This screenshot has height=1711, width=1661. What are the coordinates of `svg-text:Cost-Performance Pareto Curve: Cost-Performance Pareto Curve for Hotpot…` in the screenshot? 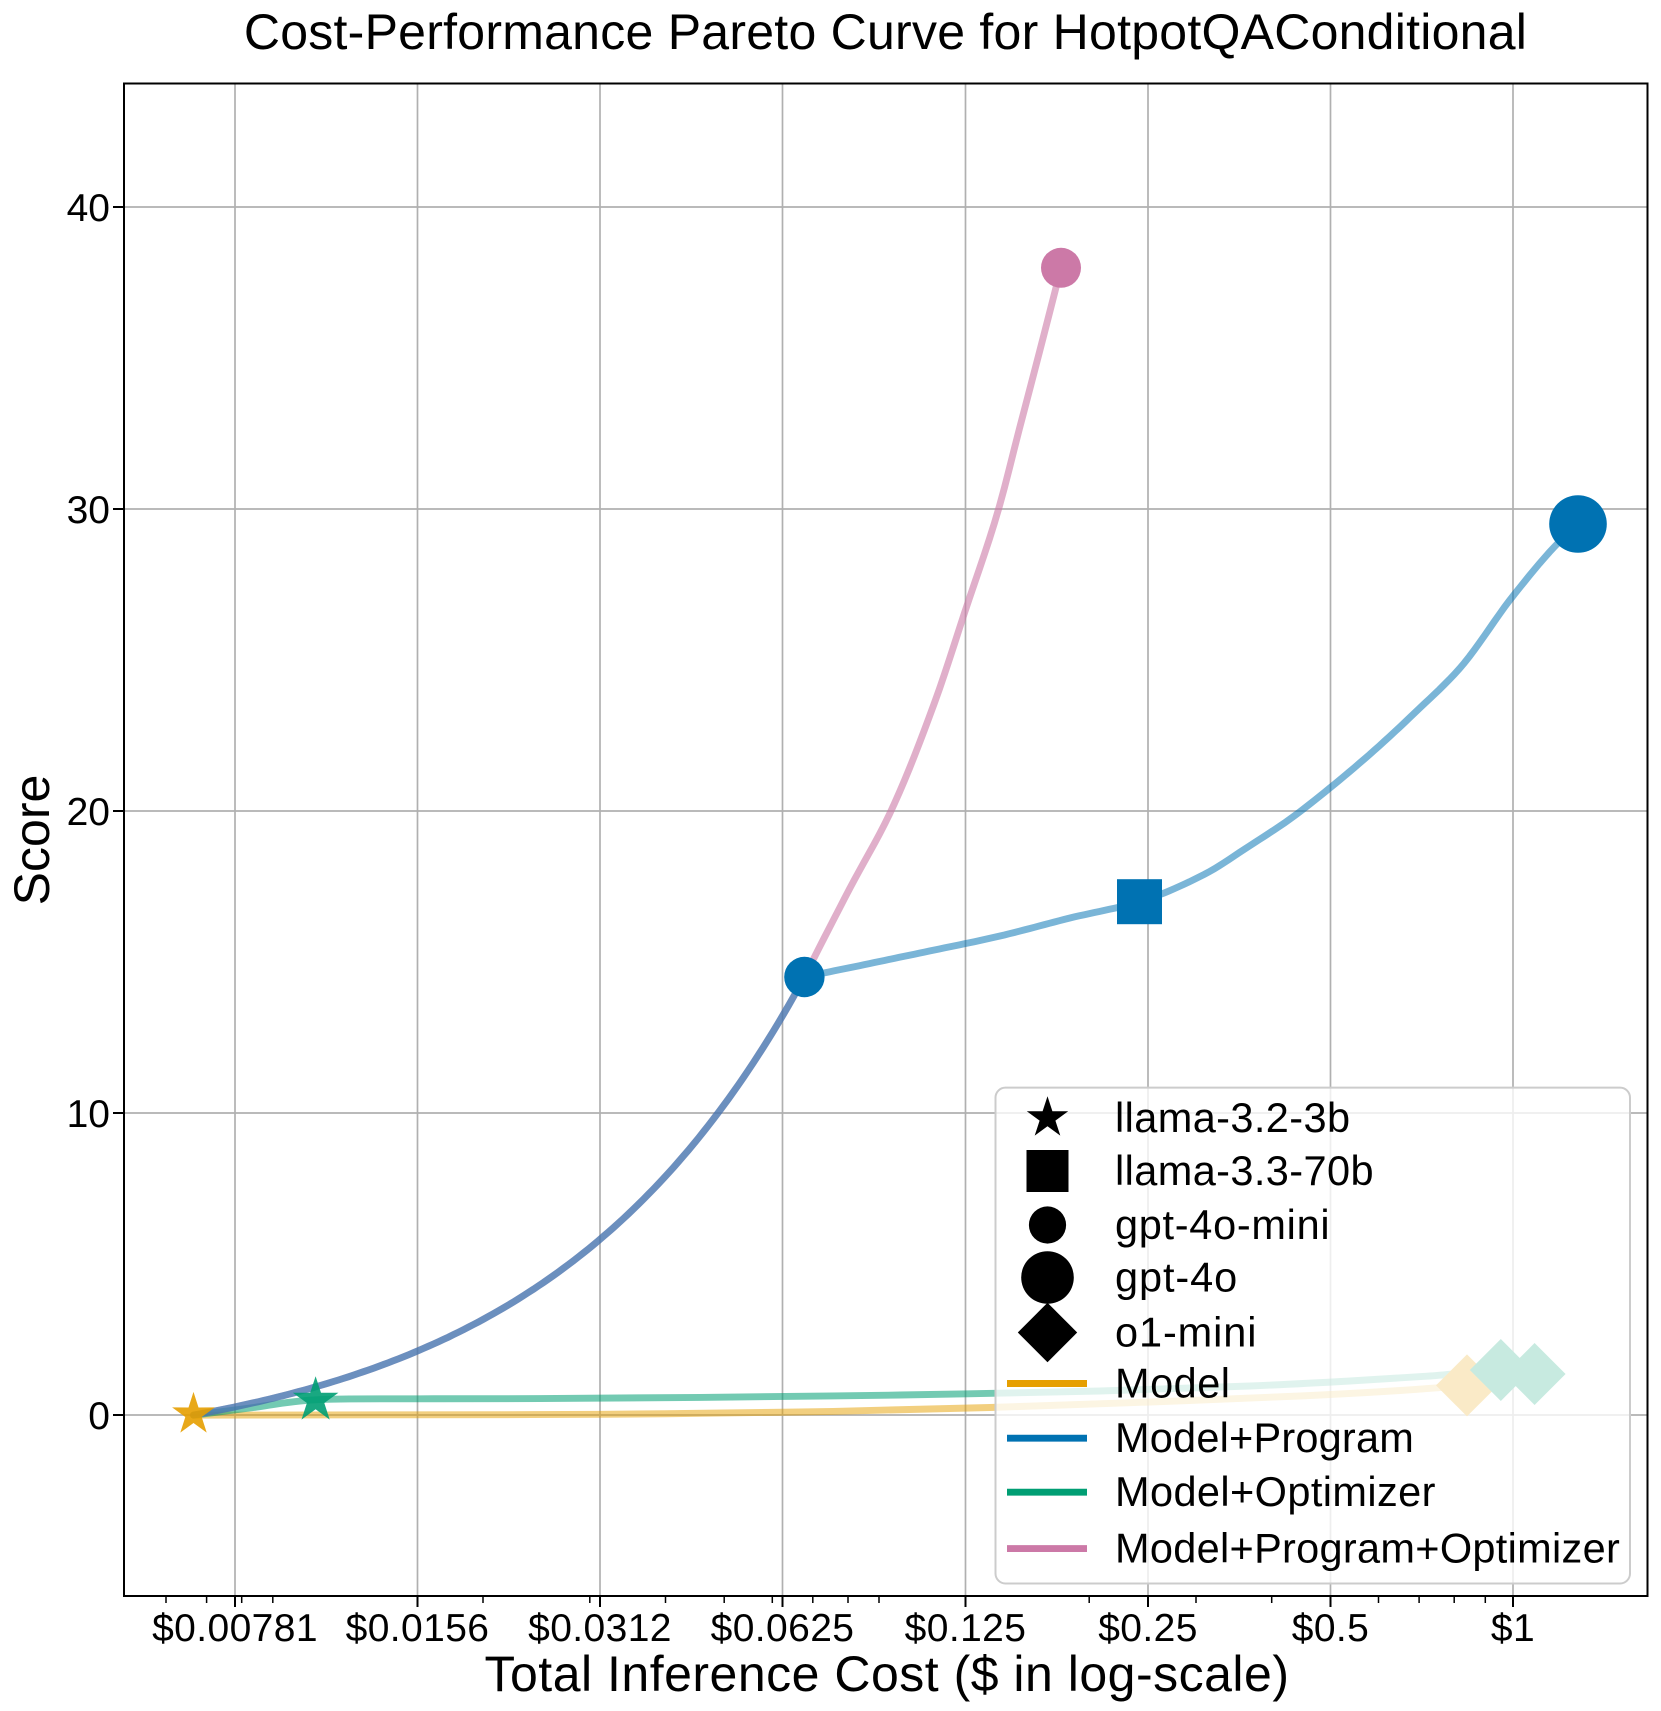 It's located at (885, 32).